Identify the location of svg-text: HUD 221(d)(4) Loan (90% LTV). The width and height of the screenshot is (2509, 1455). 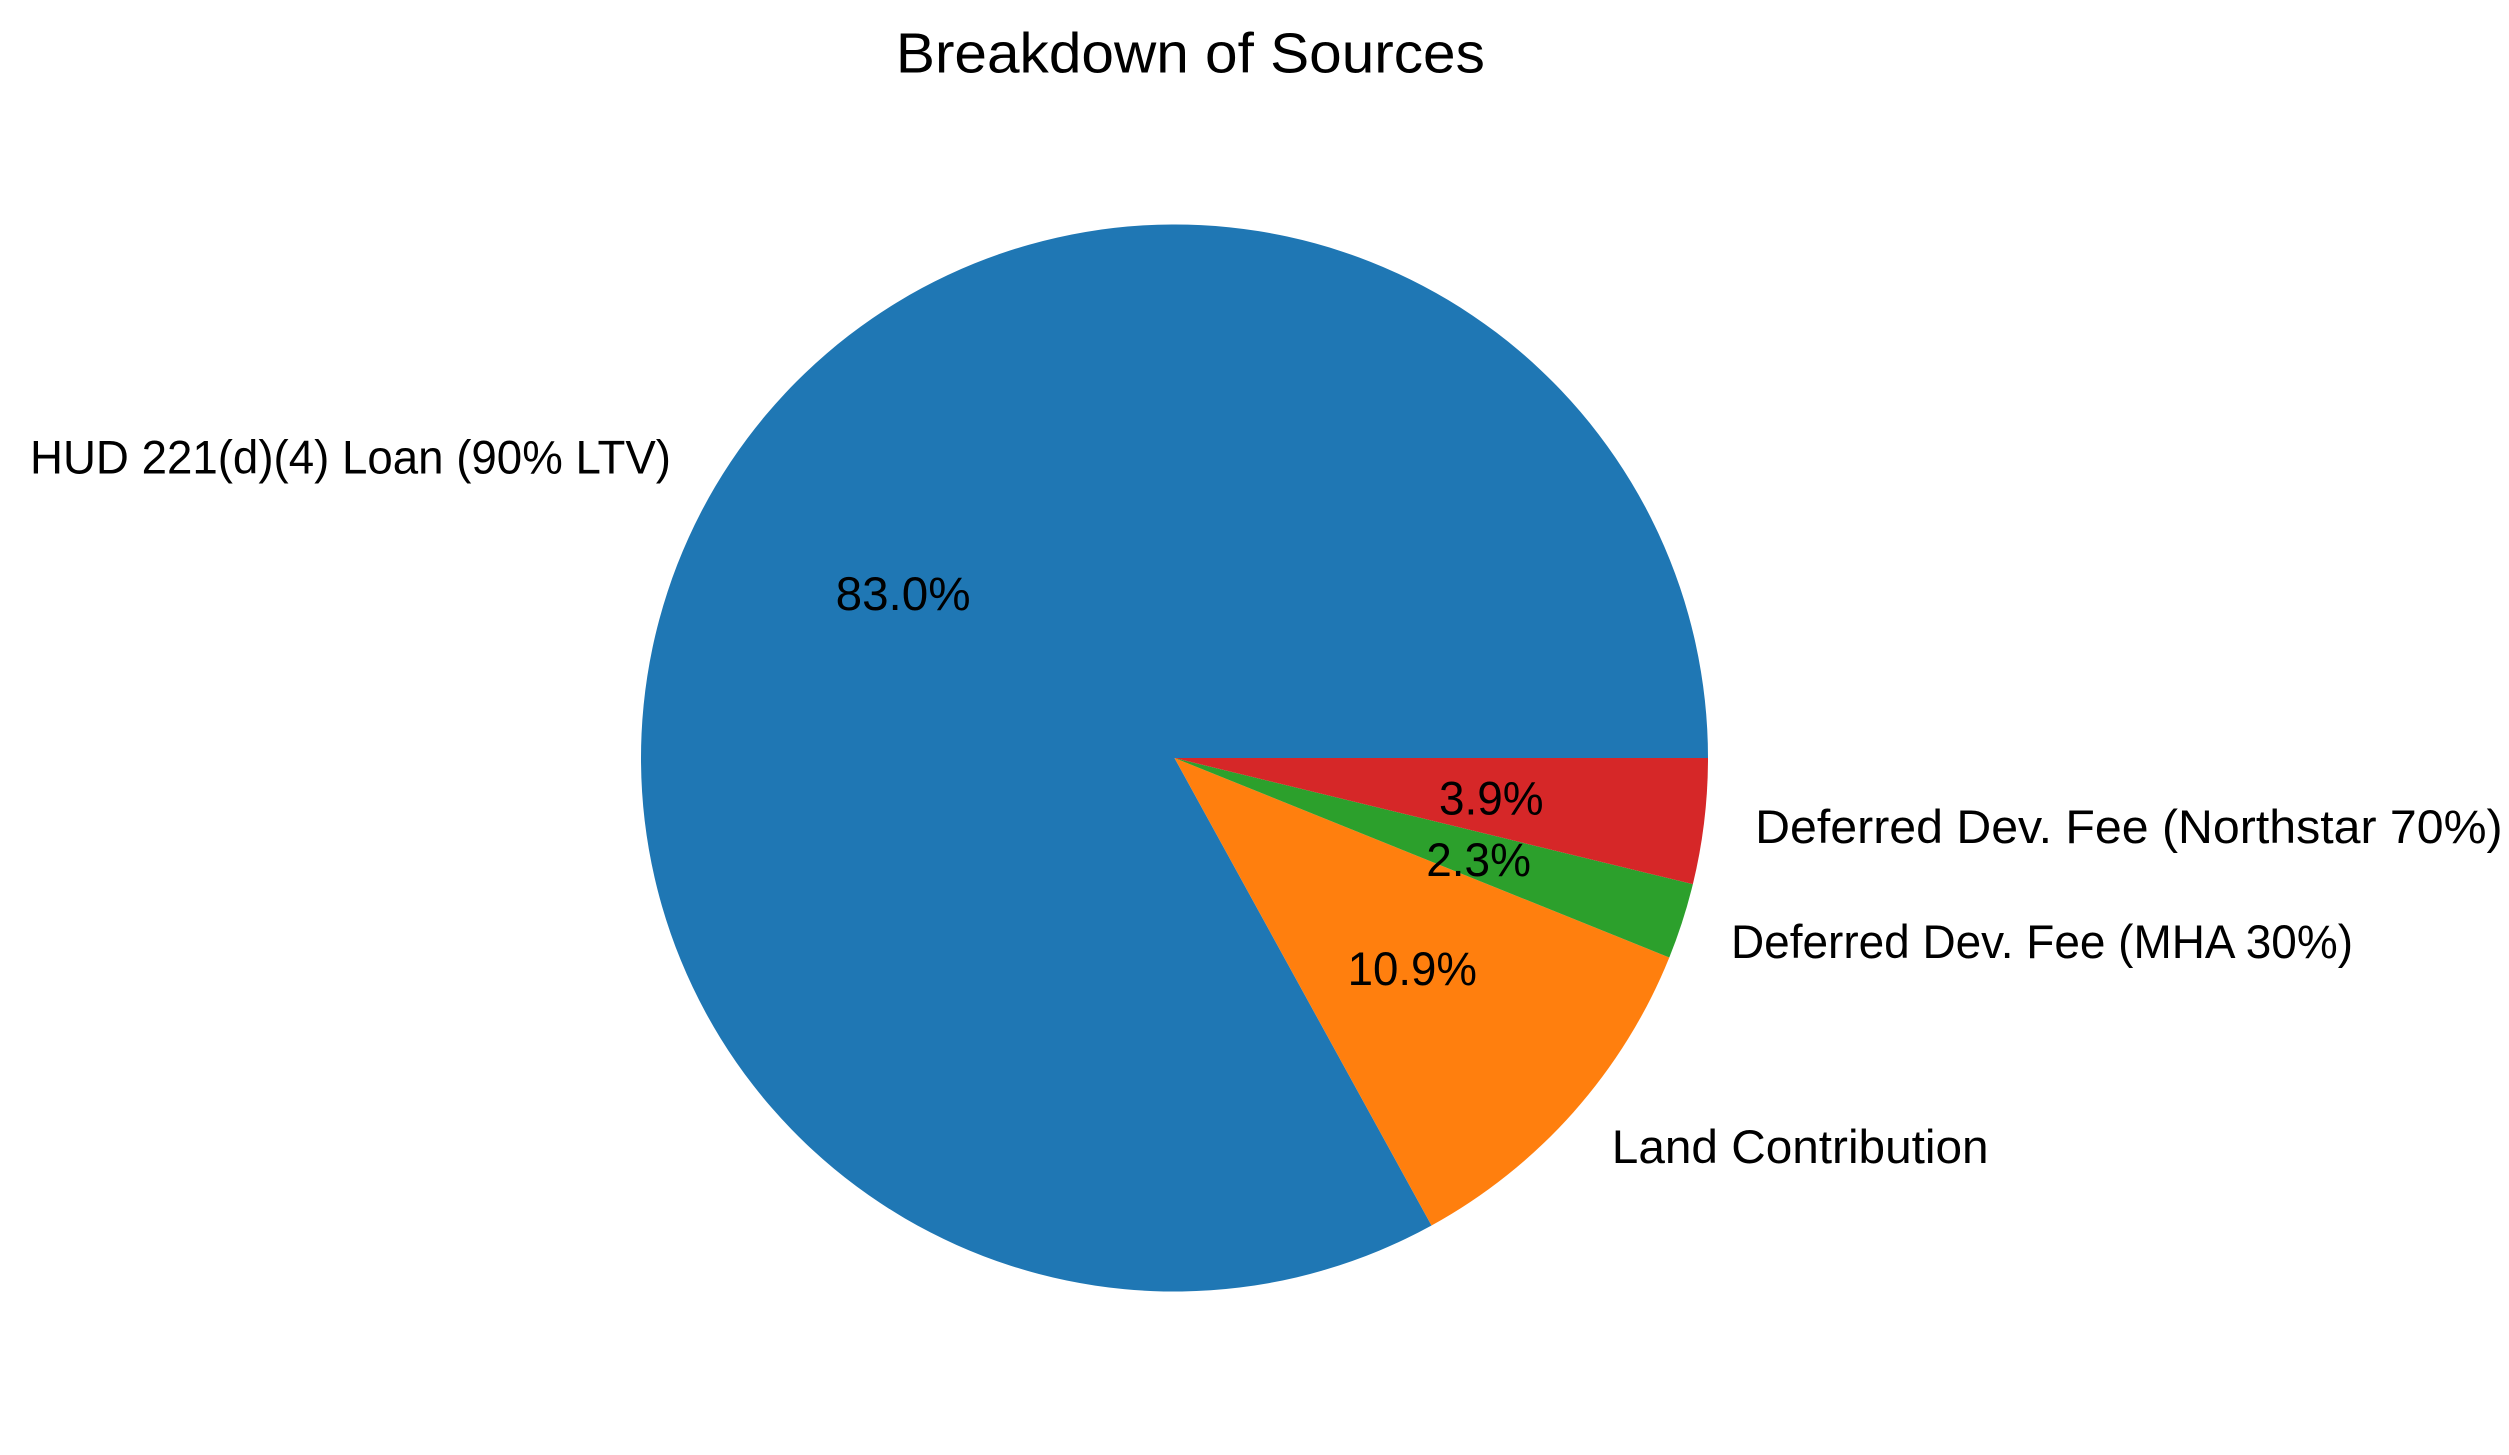
(350, 458).